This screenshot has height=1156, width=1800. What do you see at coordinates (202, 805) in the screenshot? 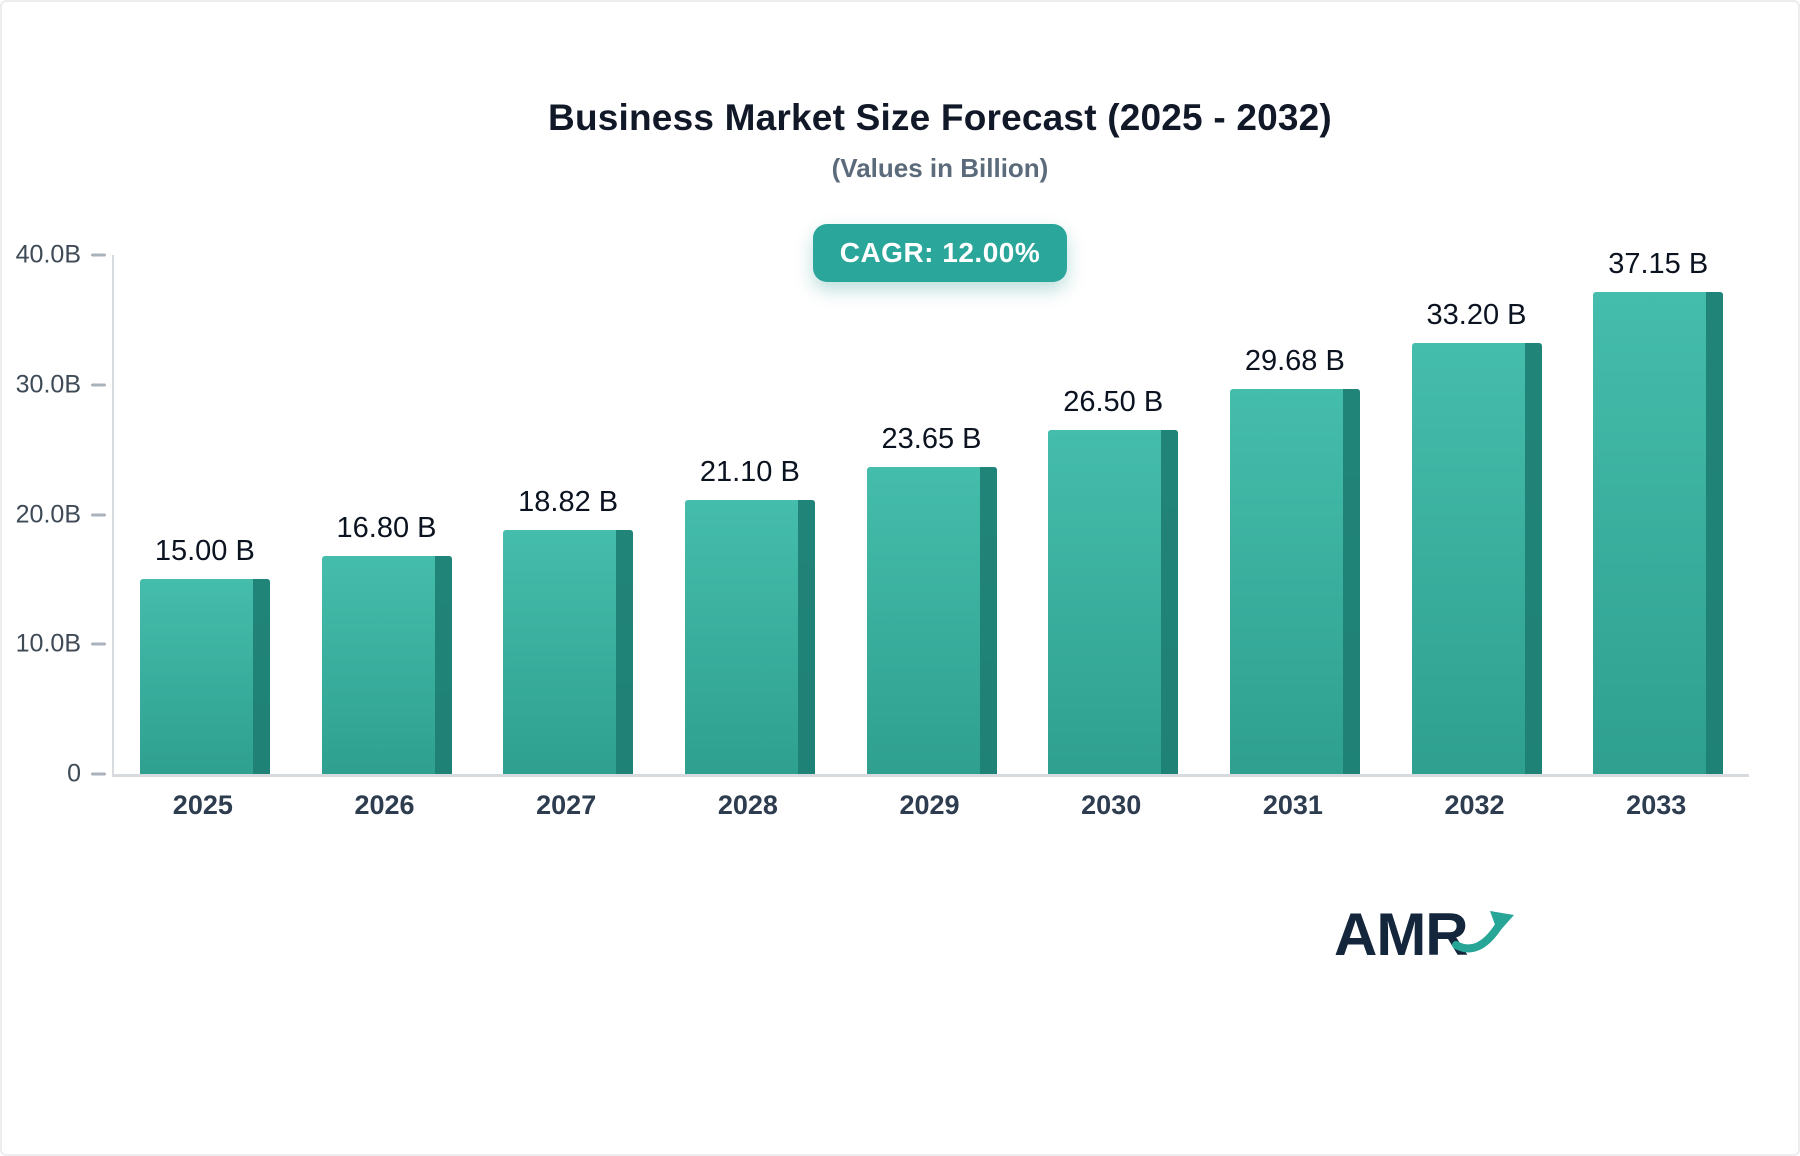
I see `x-axis-label-2025: 2025` at bounding box center [202, 805].